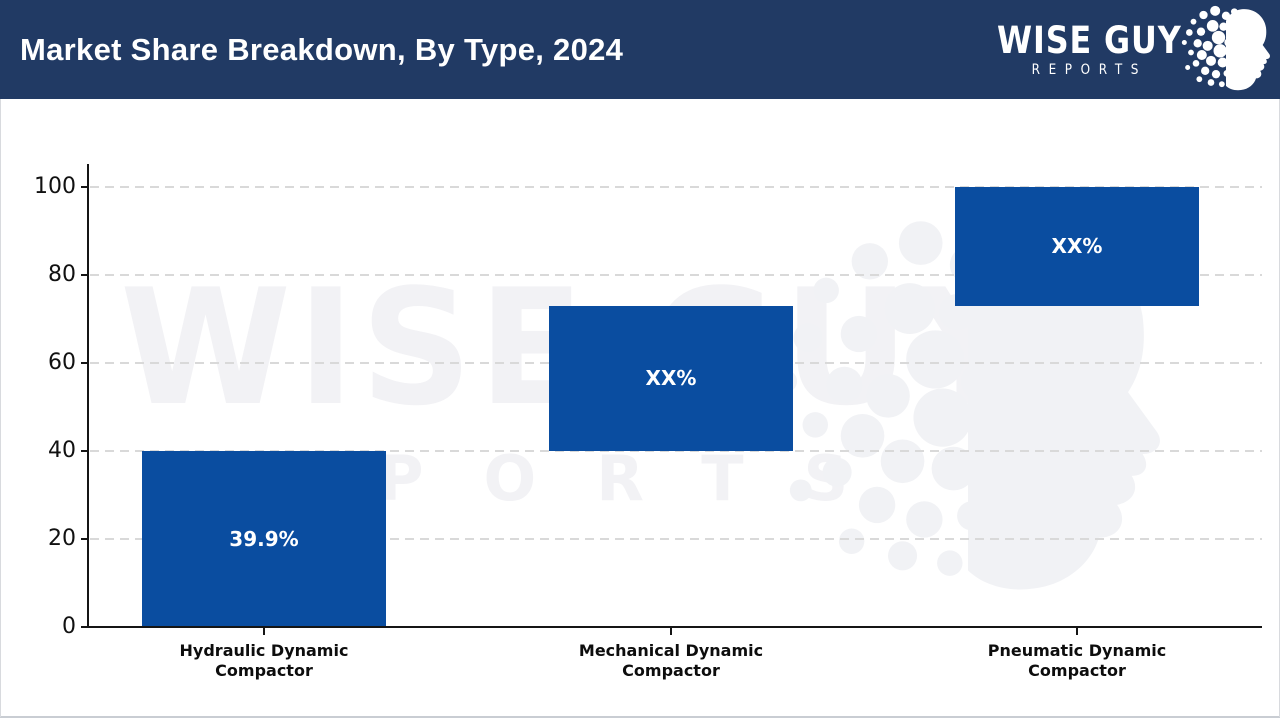  What do you see at coordinates (88, 396) in the screenshot?
I see `y-axis-line` at bounding box center [88, 396].